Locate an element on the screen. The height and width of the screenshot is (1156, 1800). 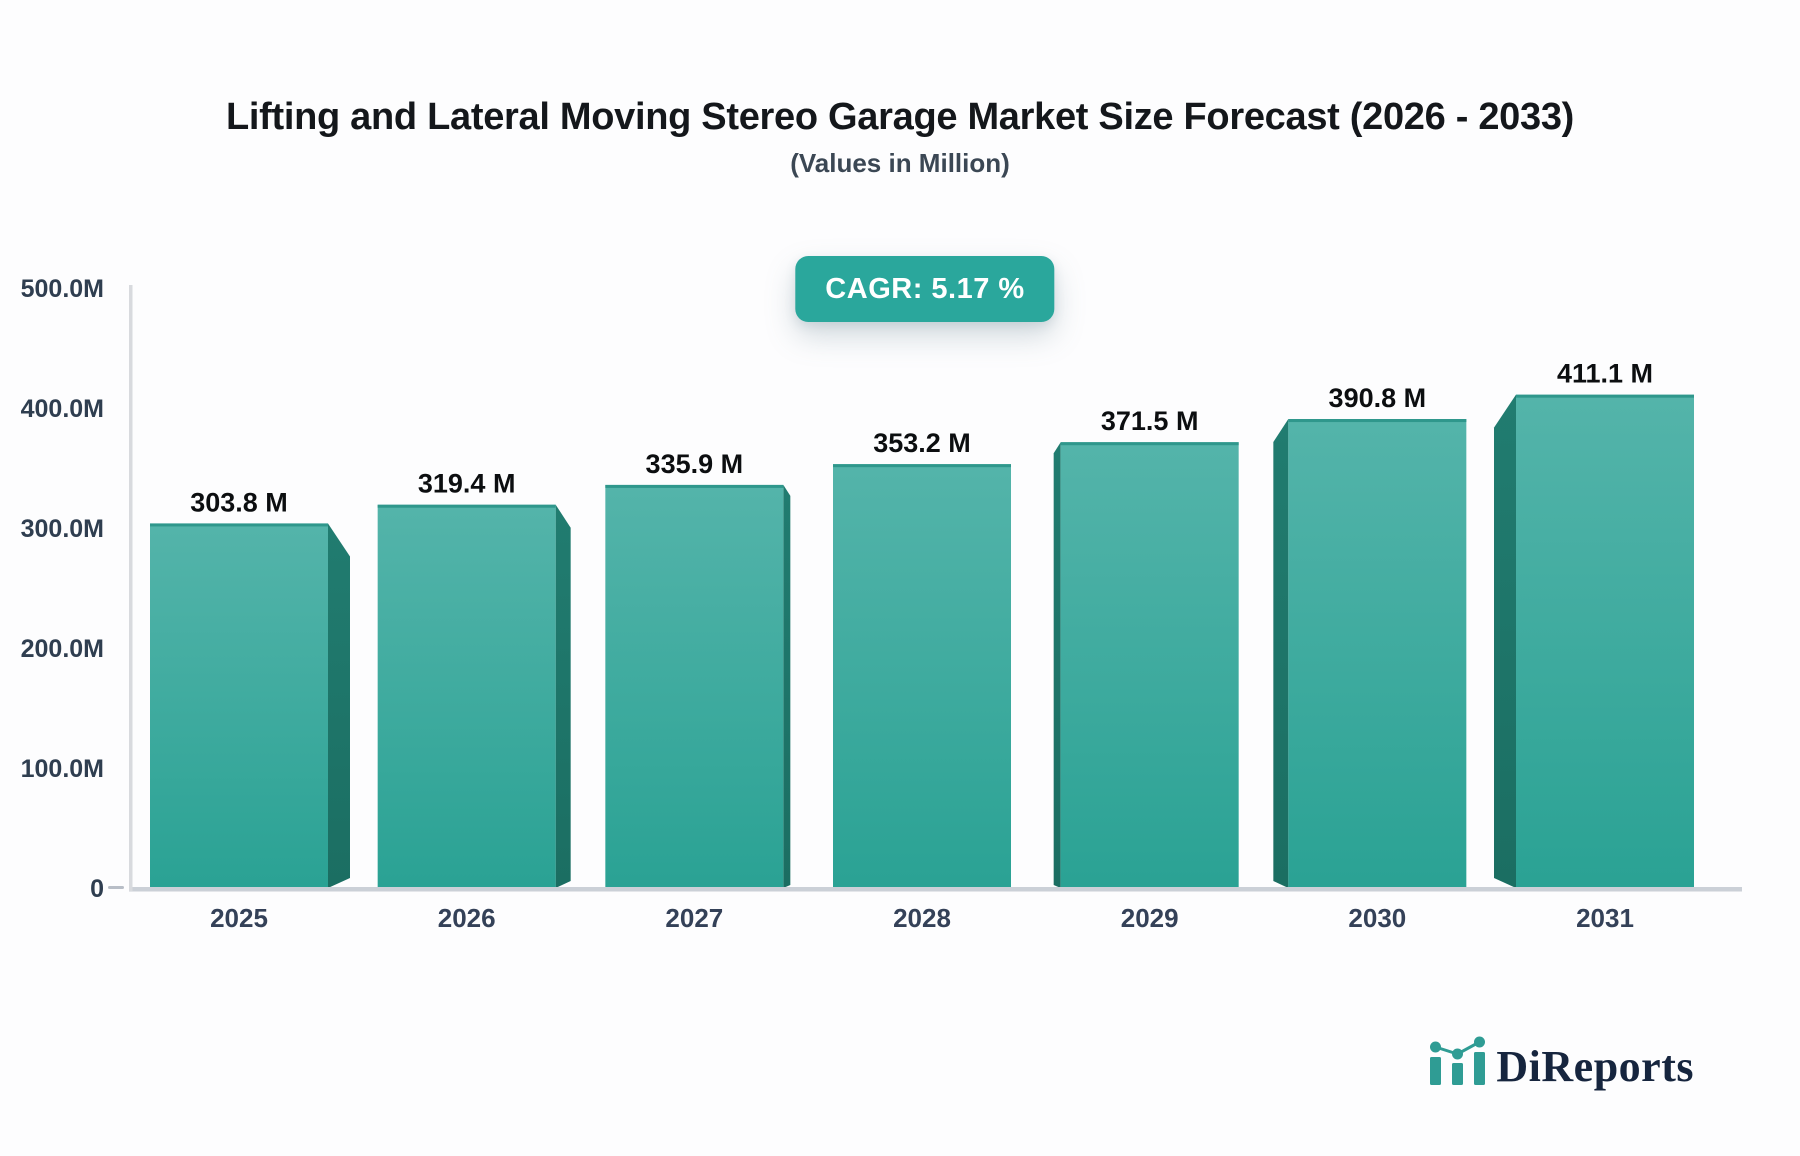
bar-value-label: 335.9 M is located at coordinates (695, 464).